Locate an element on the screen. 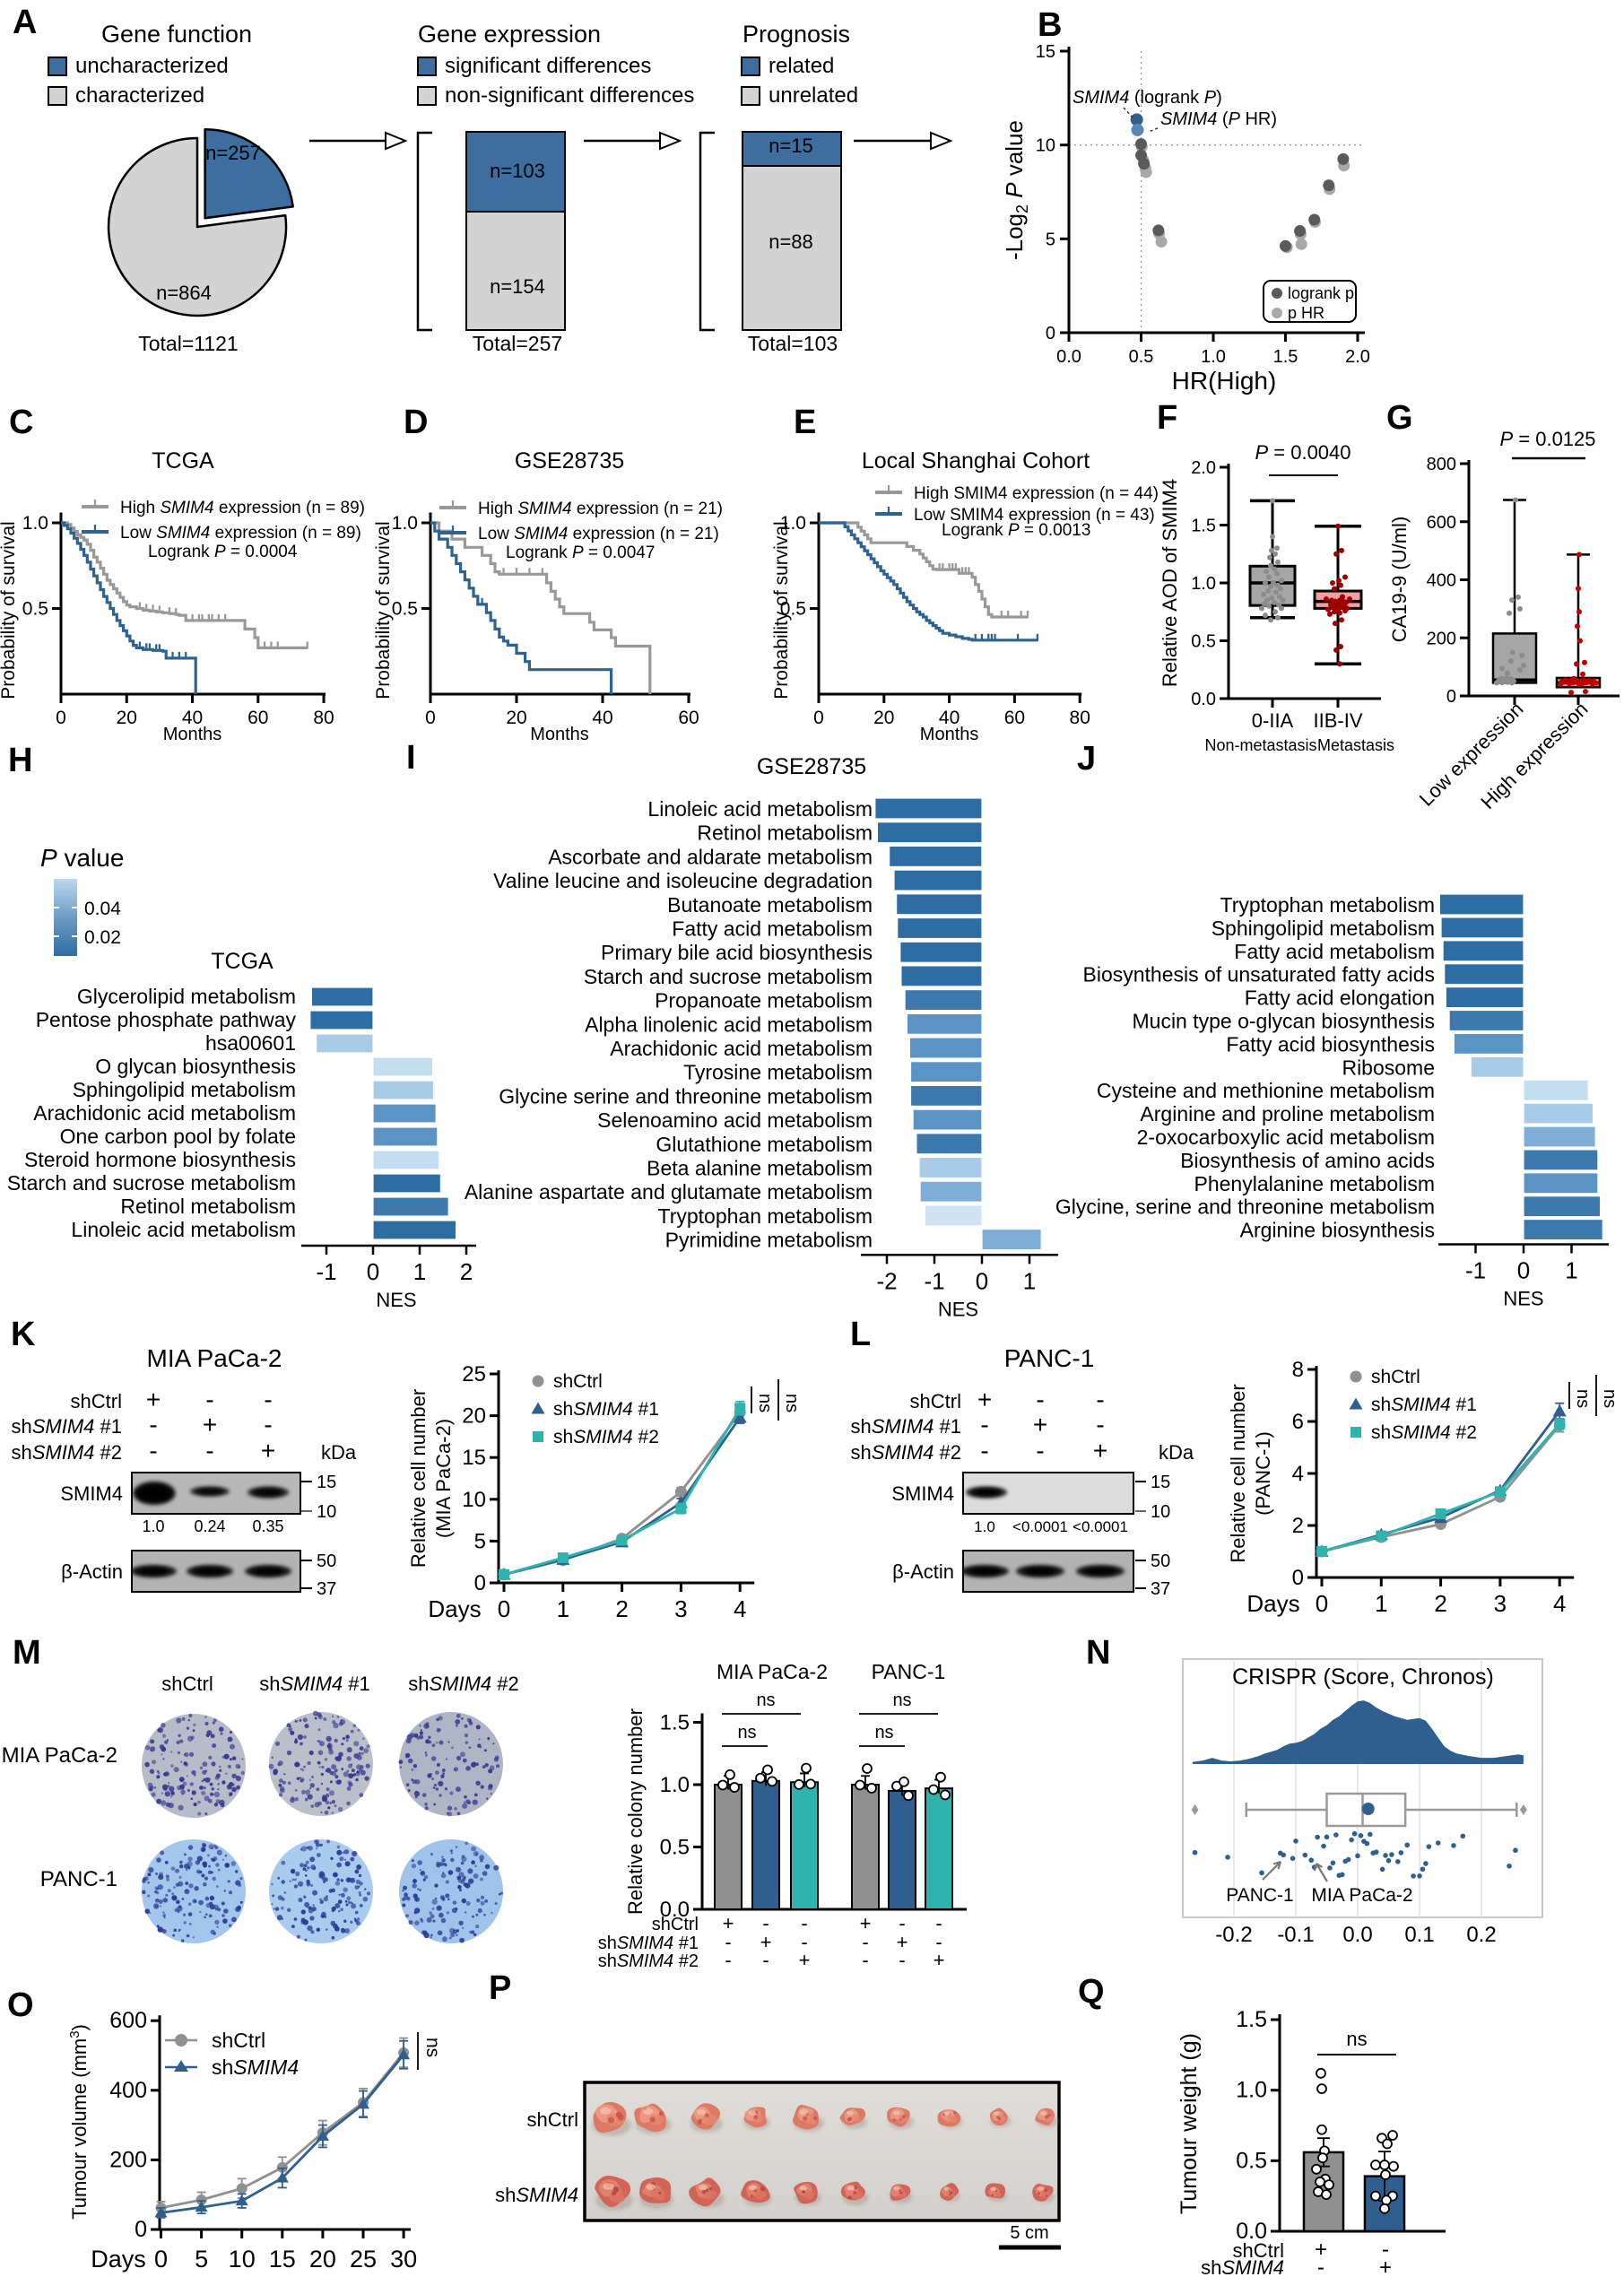  svg-text: Low SMIM4 expression (n = 43) is located at coordinates (1034, 516).